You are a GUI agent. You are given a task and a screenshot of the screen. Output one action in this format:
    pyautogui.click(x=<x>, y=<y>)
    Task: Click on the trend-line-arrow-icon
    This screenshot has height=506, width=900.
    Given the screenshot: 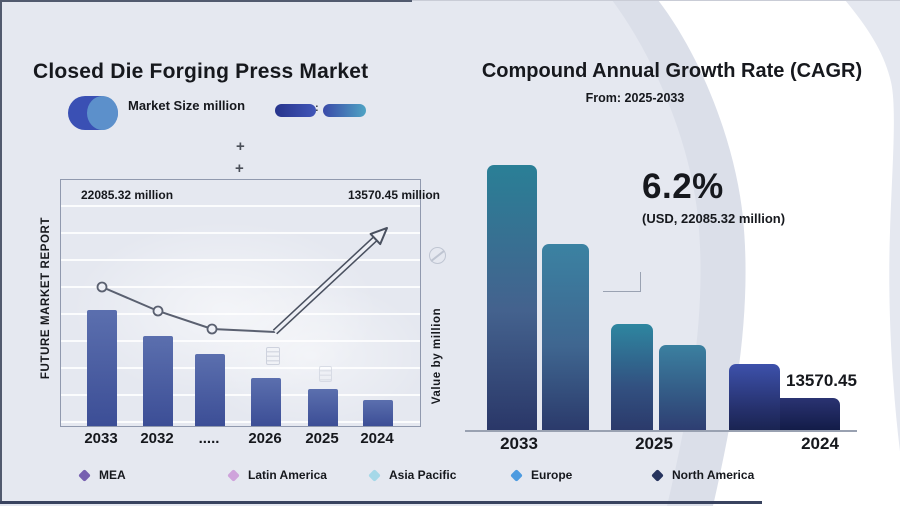 What is the action you would take?
    pyautogui.click(x=242, y=281)
    